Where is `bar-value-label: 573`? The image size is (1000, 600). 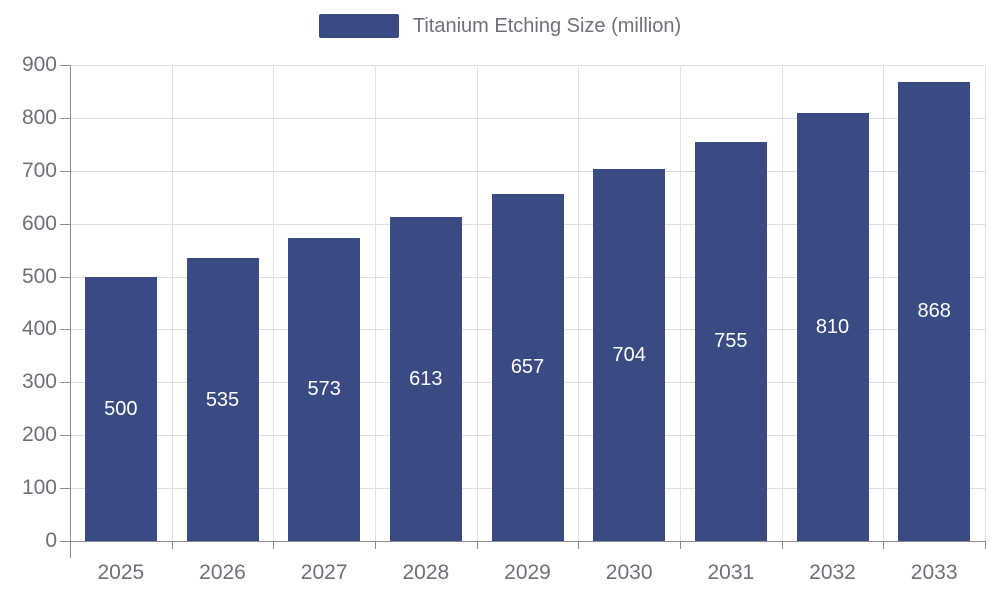
bar-value-label: 573 is located at coordinates (324, 389).